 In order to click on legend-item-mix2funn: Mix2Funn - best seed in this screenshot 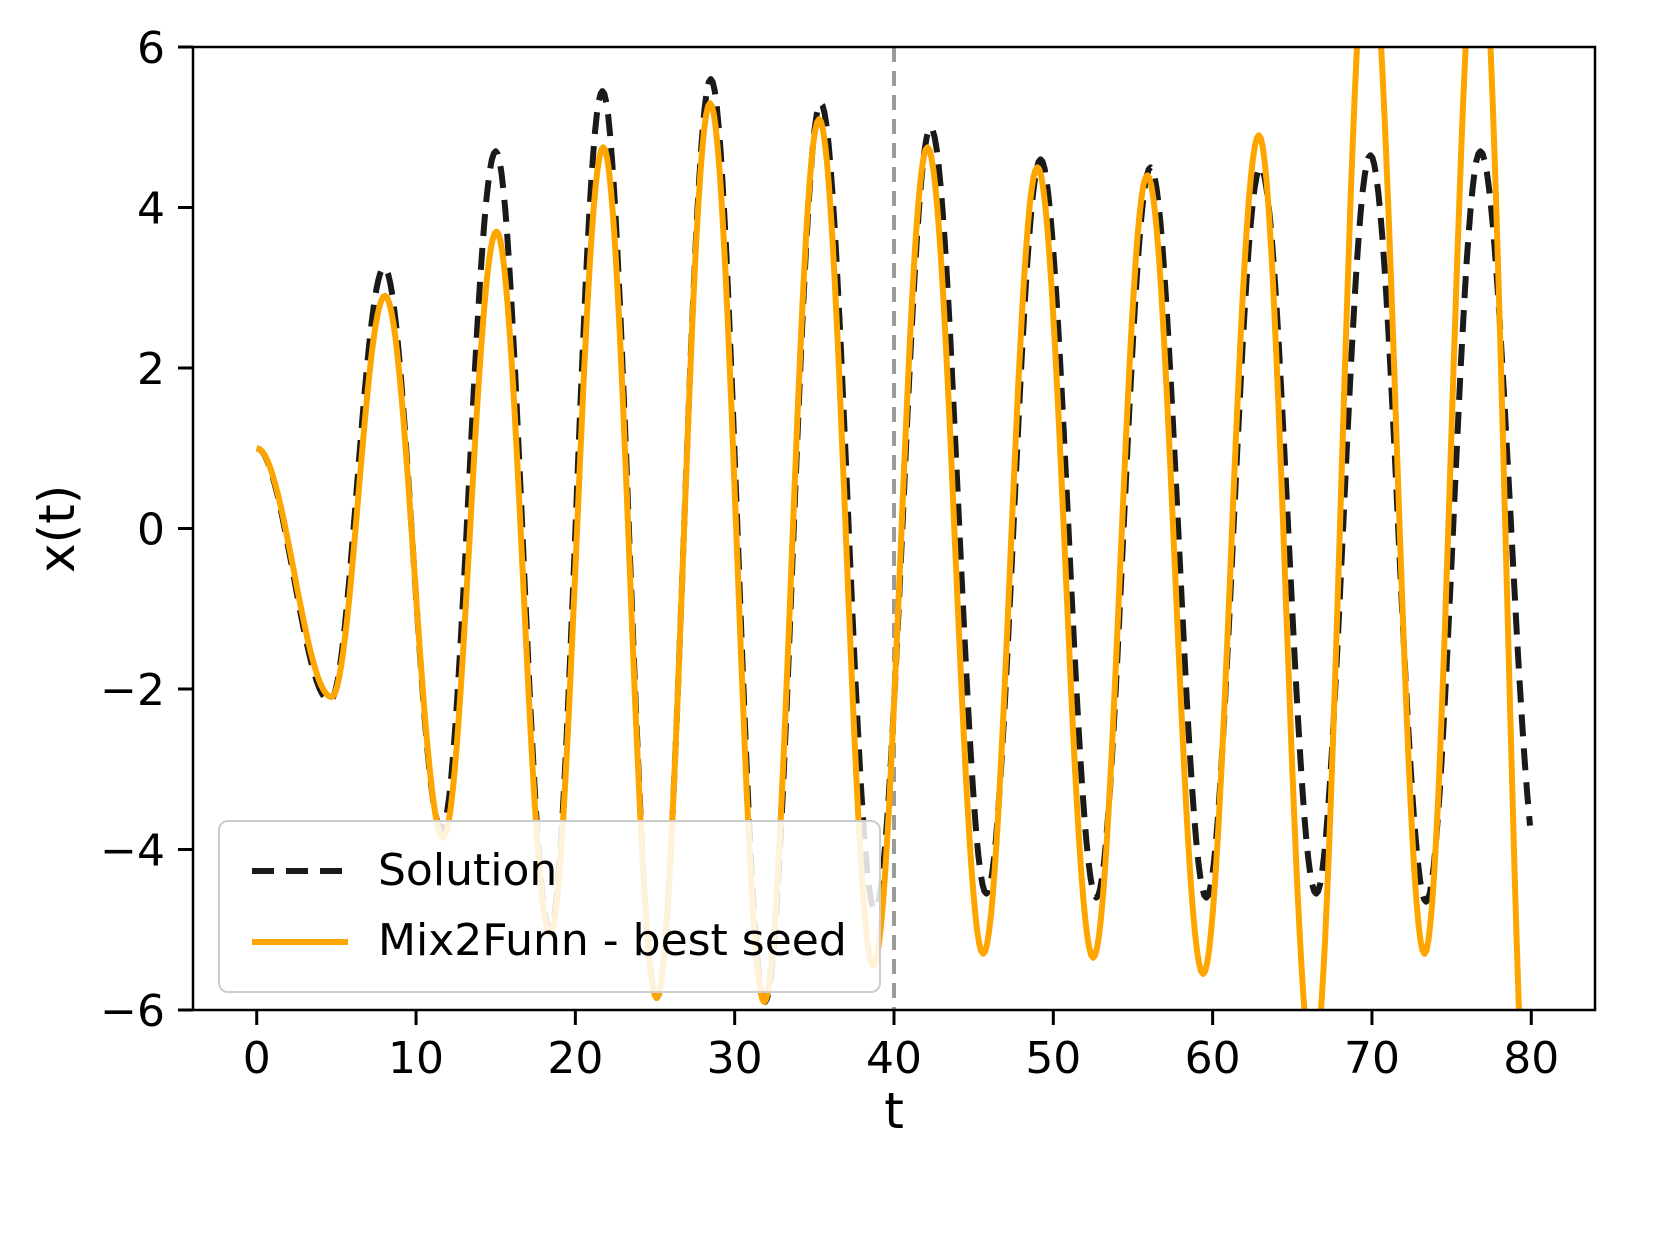, I will do `click(549, 941)`.